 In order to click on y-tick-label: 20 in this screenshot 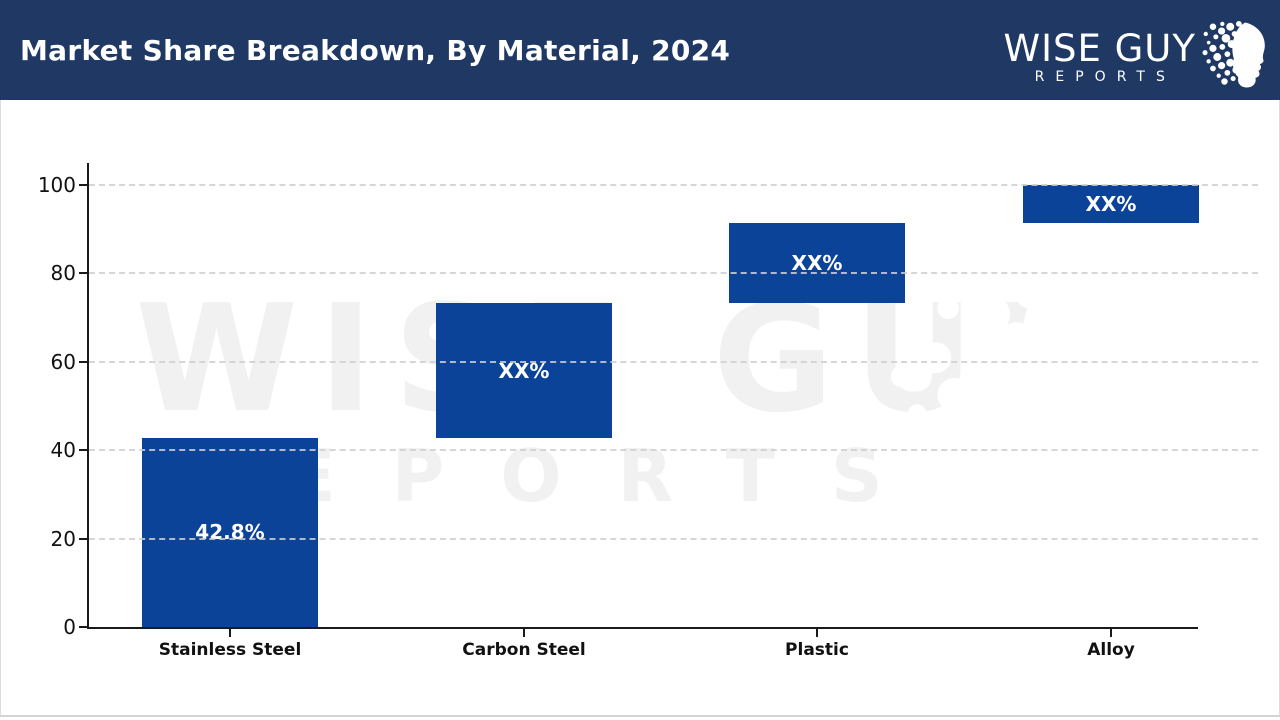, I will do `click(63, 538)`.